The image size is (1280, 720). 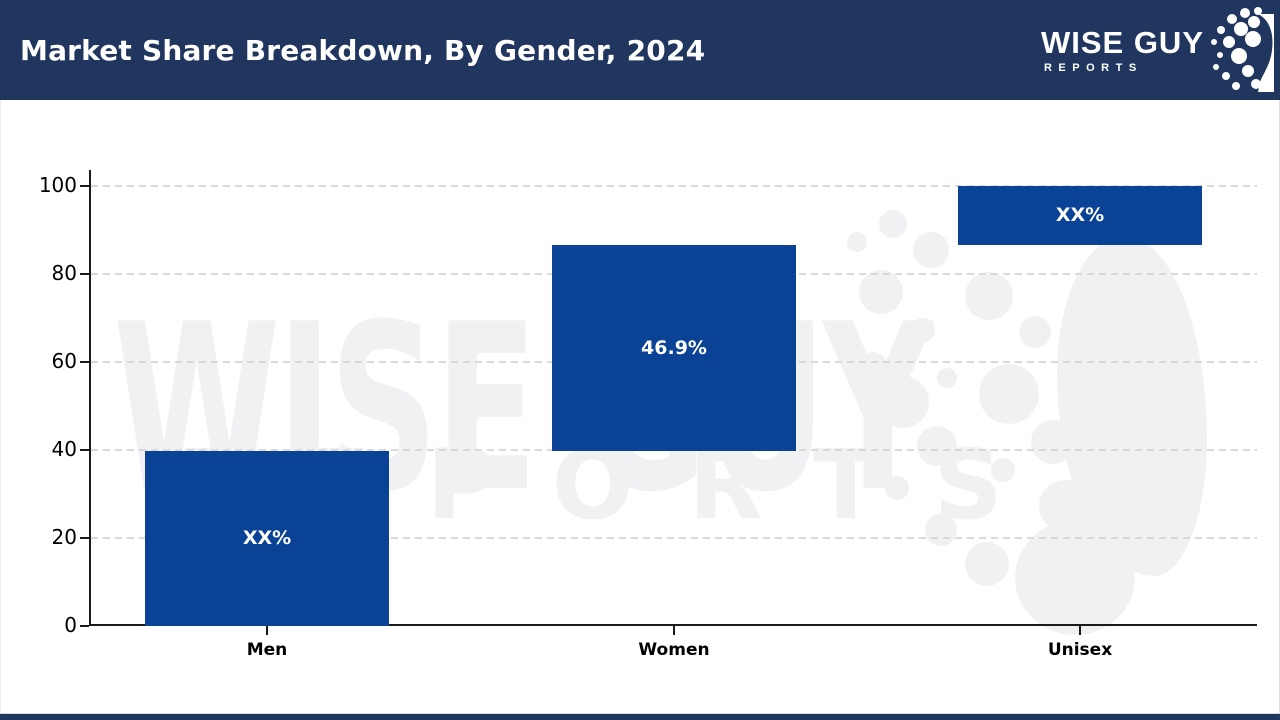 I want to click on y-tick-label: 60, so click(x=64, y=361).